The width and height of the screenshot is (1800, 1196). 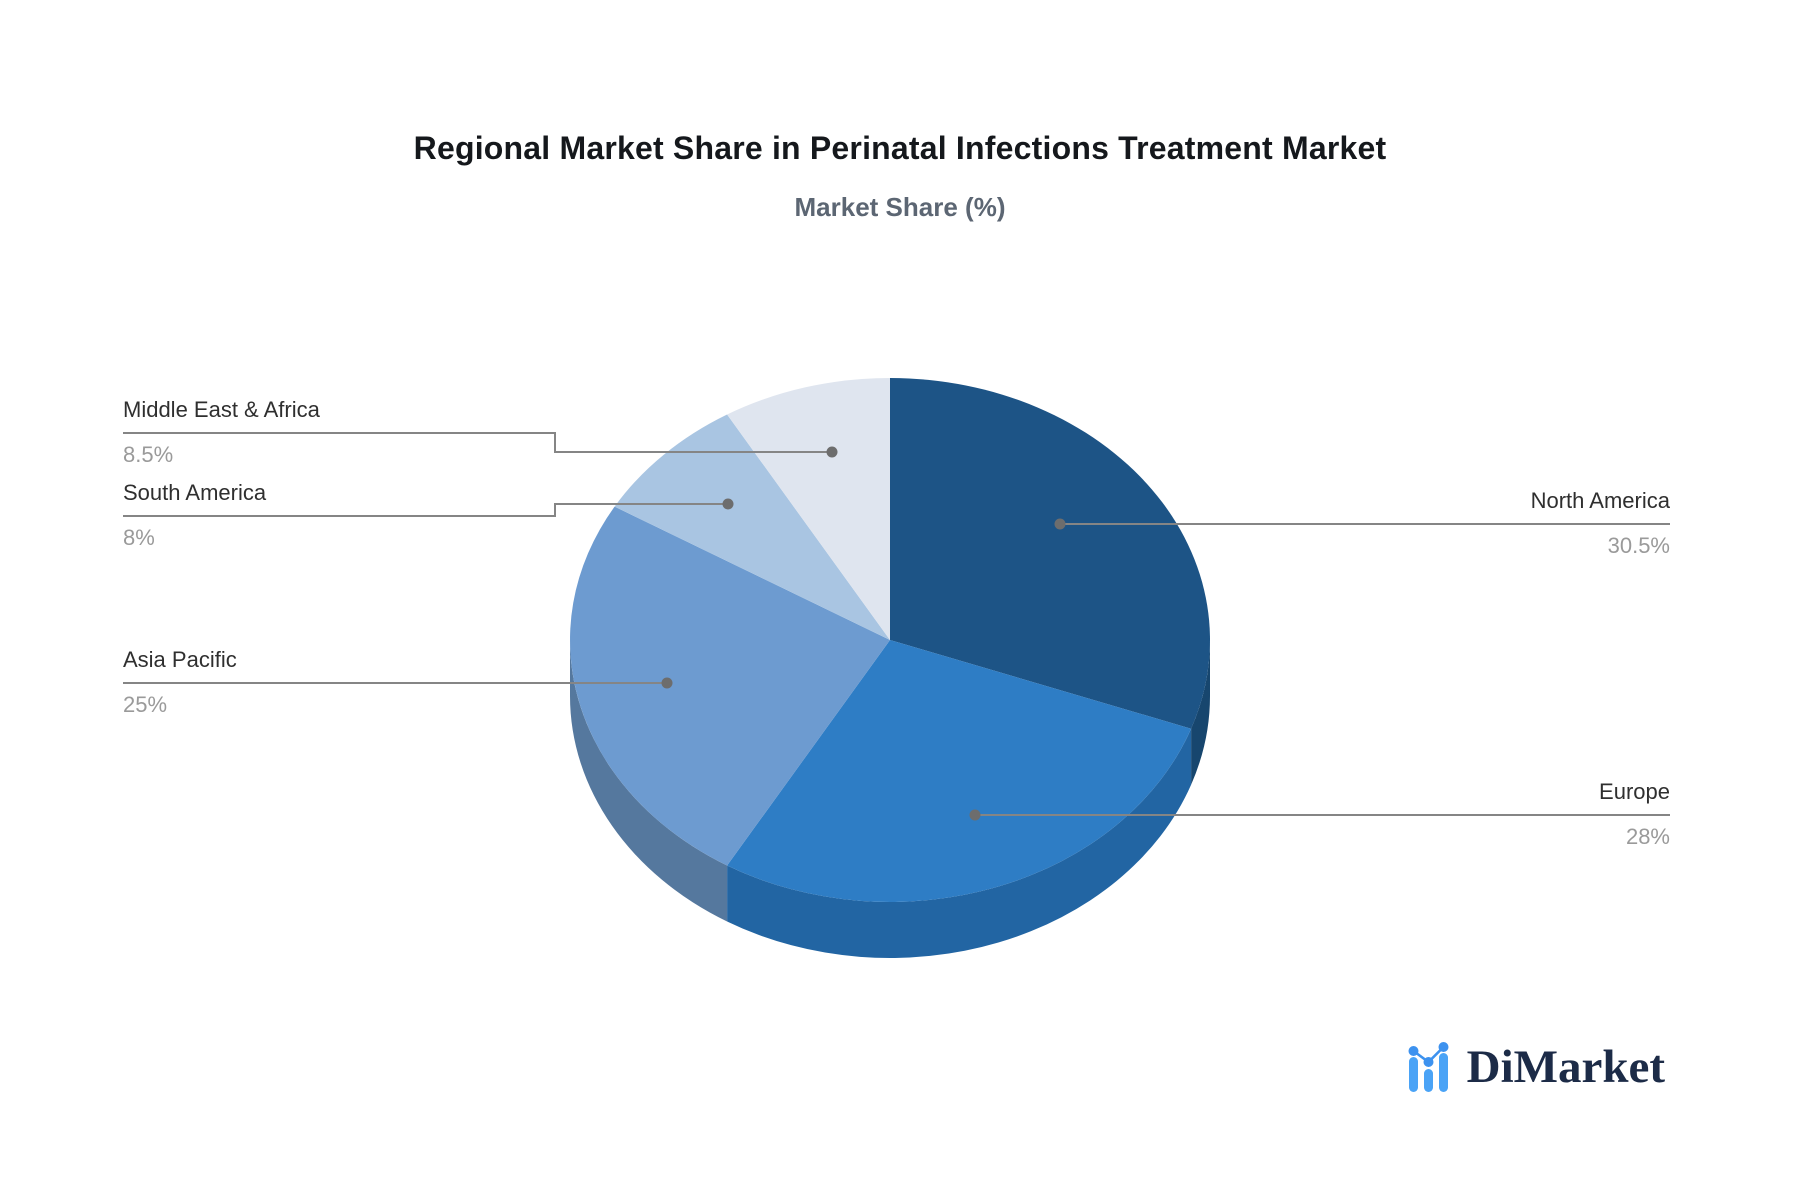 I want to click on callout-dot-south-america, so click(x=728, y=504).